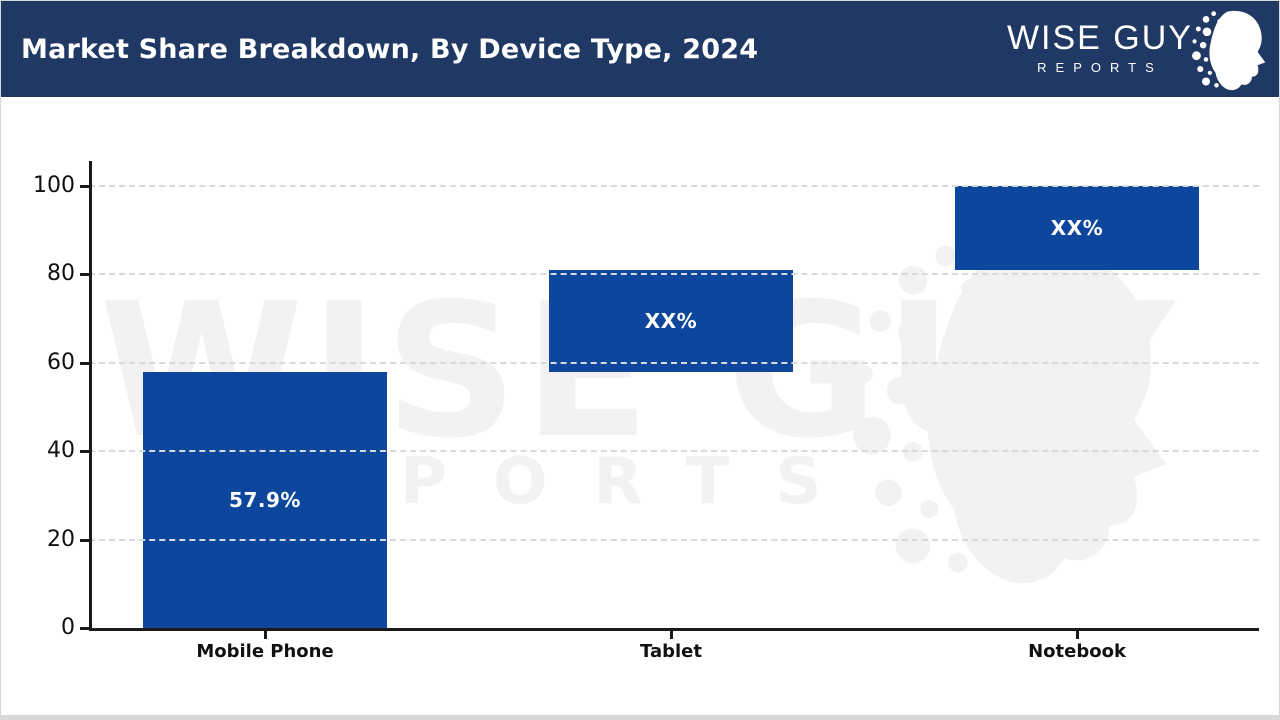  I want to click on bar-tablet: XX%, so click(671, 321).